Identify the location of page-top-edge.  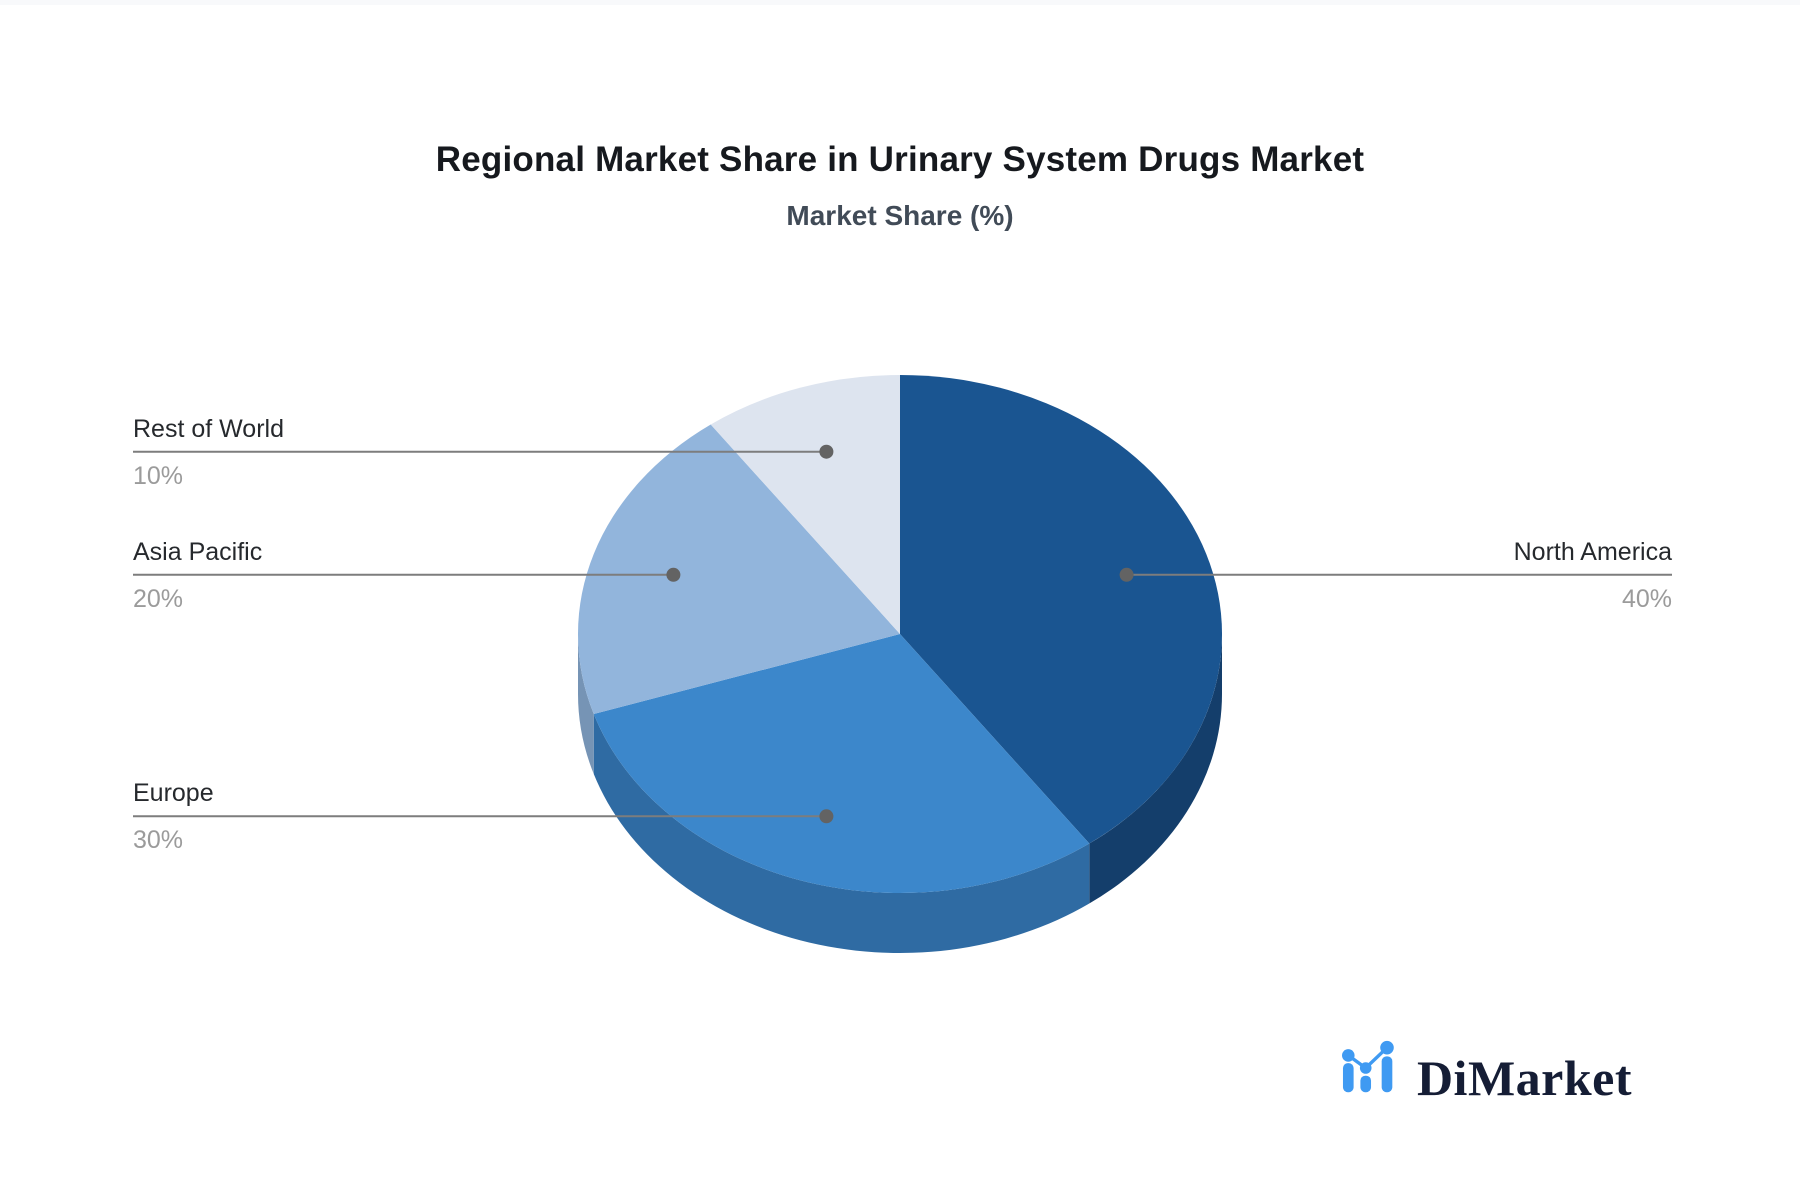
(900, 2).